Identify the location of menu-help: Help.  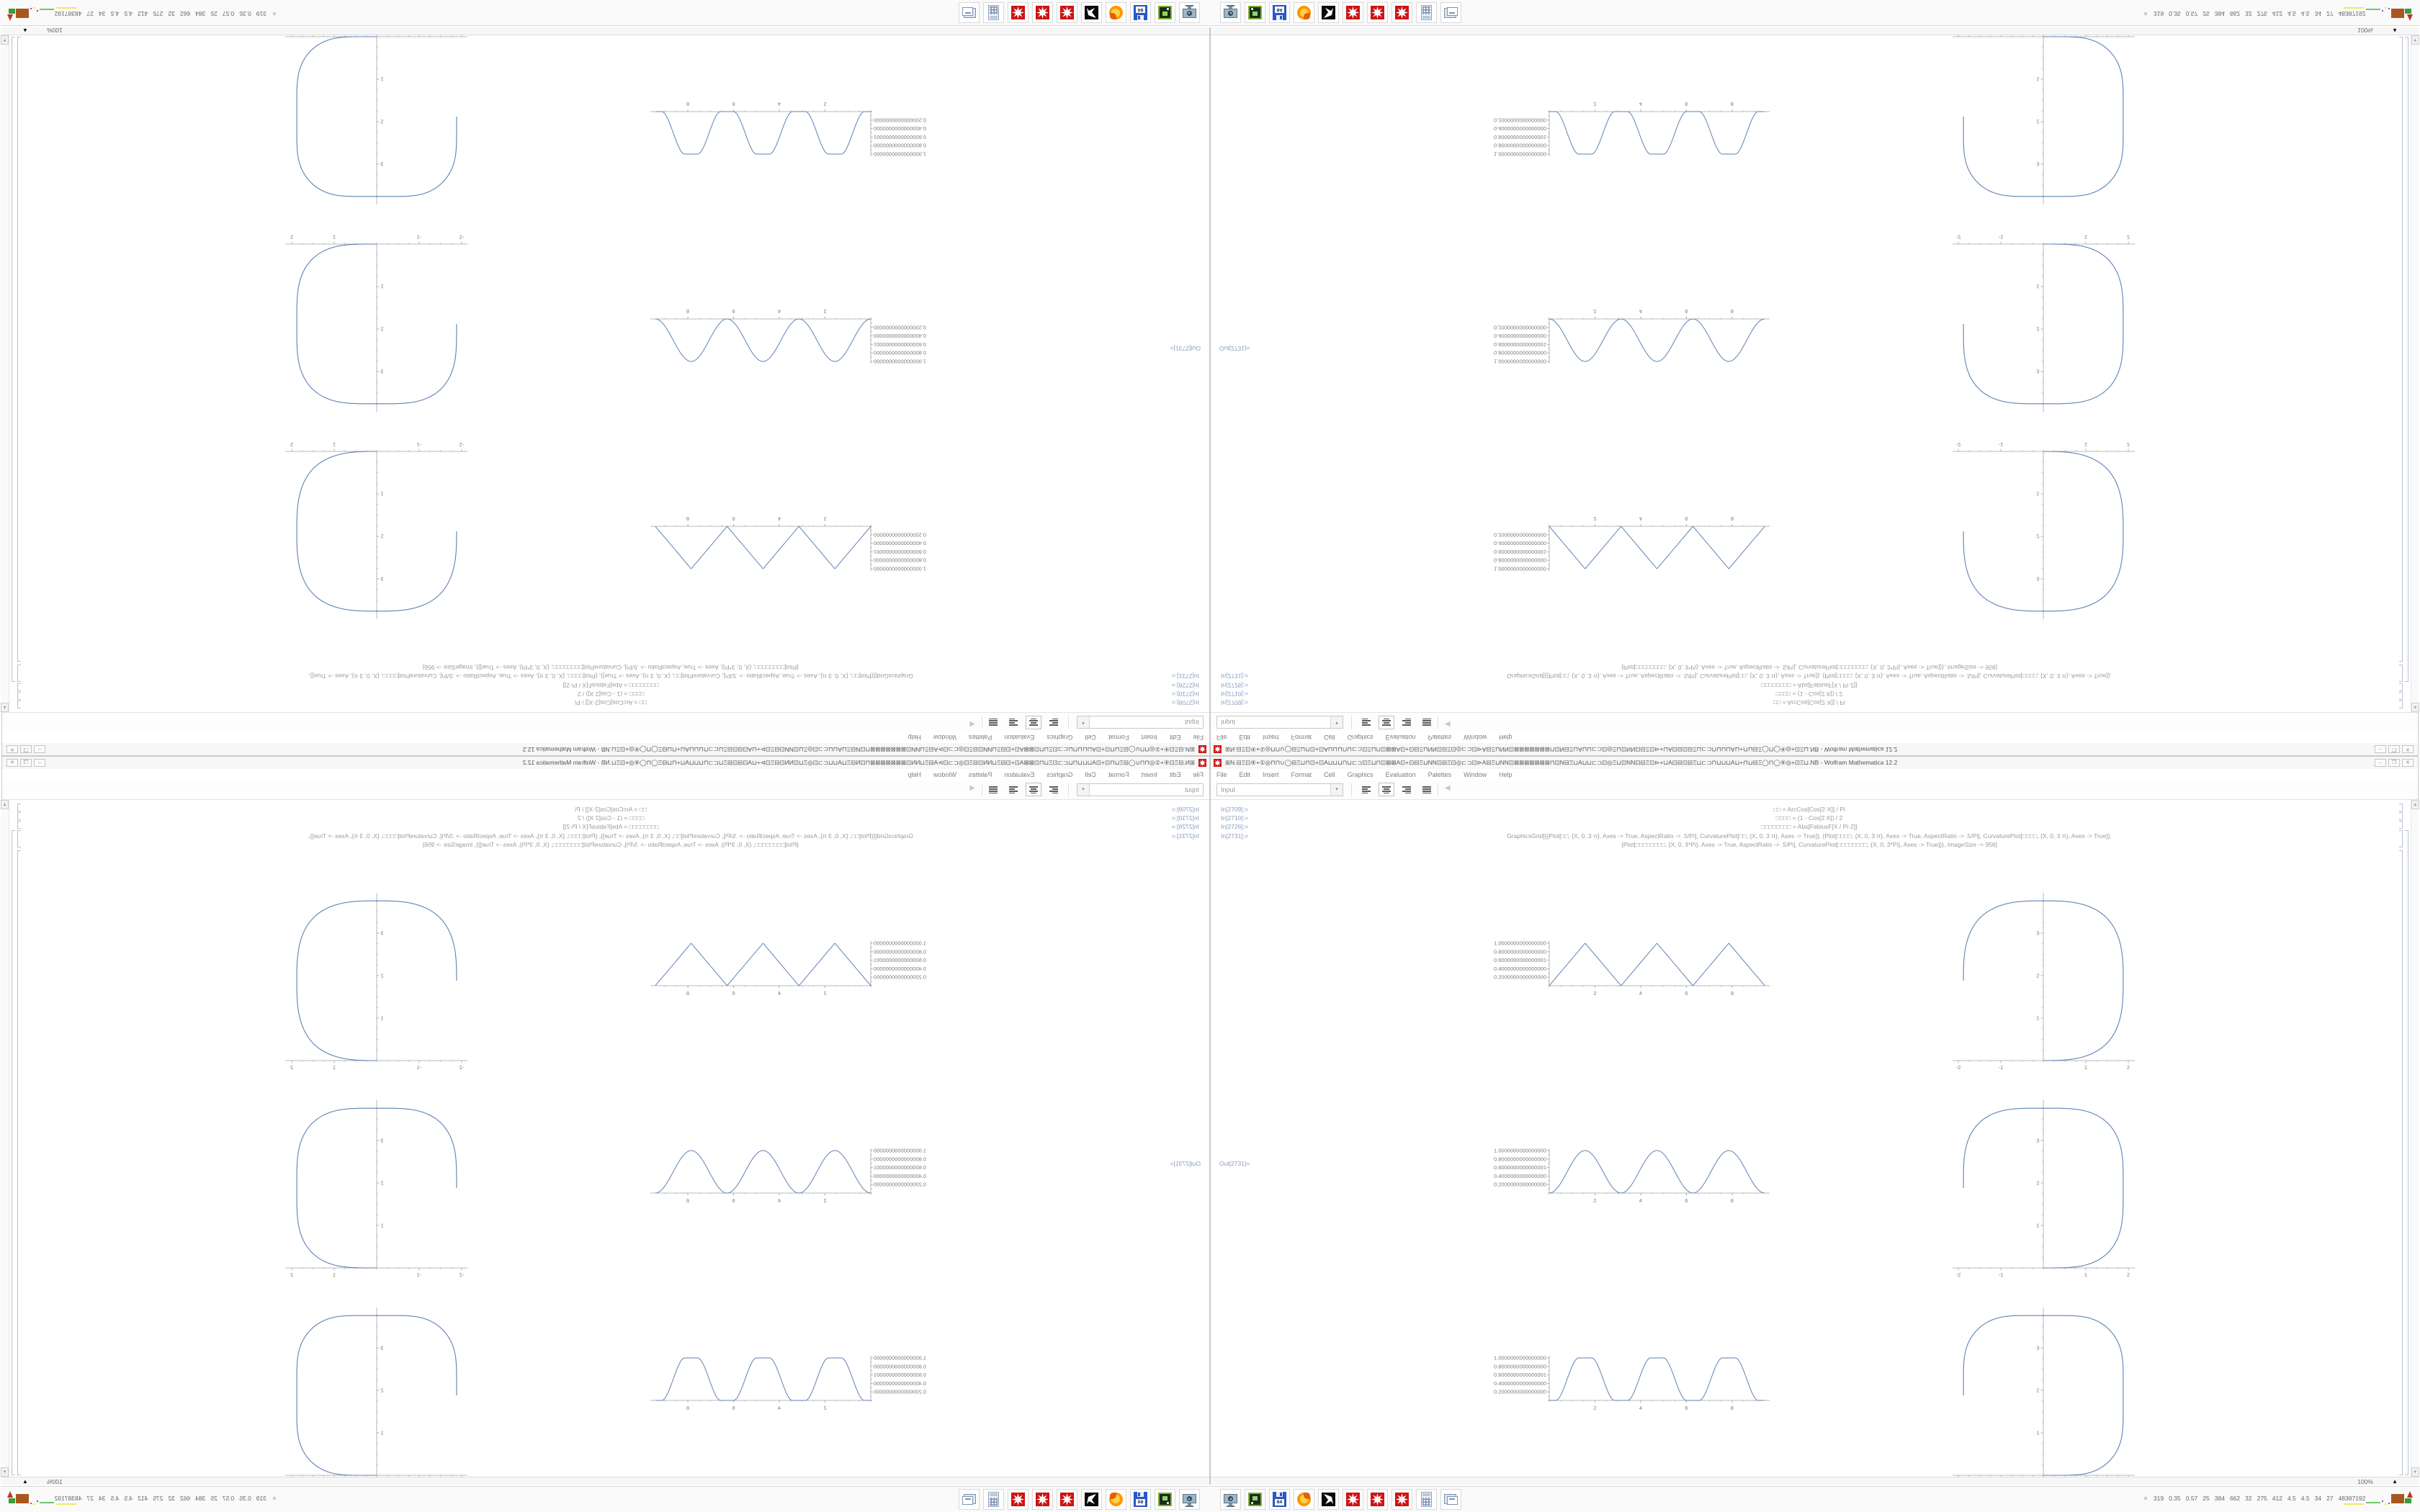
(915, 774).